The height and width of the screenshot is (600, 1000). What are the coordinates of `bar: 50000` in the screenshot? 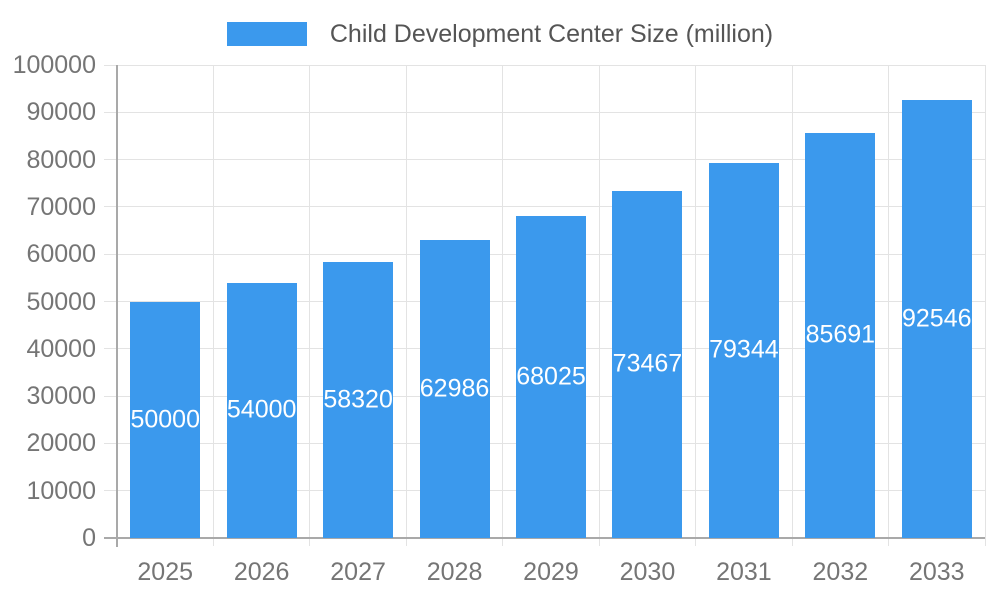 It's located at (165, 419).